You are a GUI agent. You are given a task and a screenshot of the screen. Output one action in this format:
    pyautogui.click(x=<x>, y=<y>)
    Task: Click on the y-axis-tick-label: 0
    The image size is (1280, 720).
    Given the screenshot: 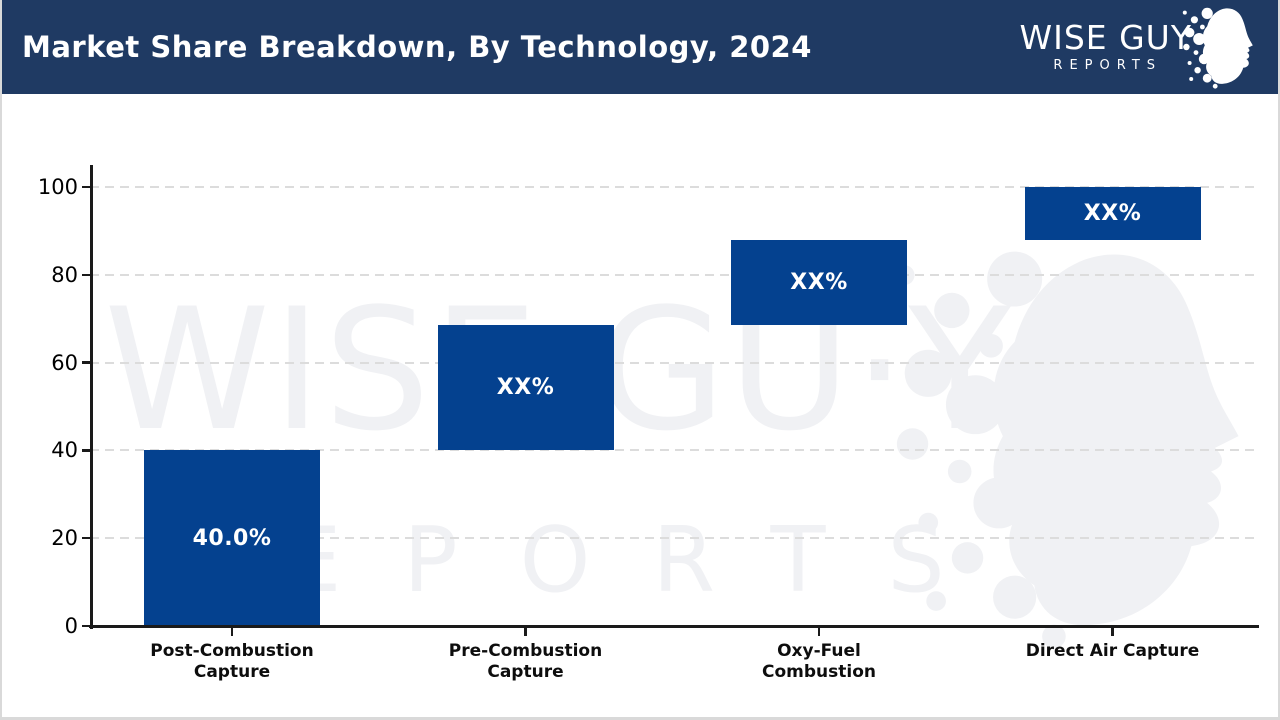 What is the action you would take?
    pyautogui.click(x=71, y=626)
    